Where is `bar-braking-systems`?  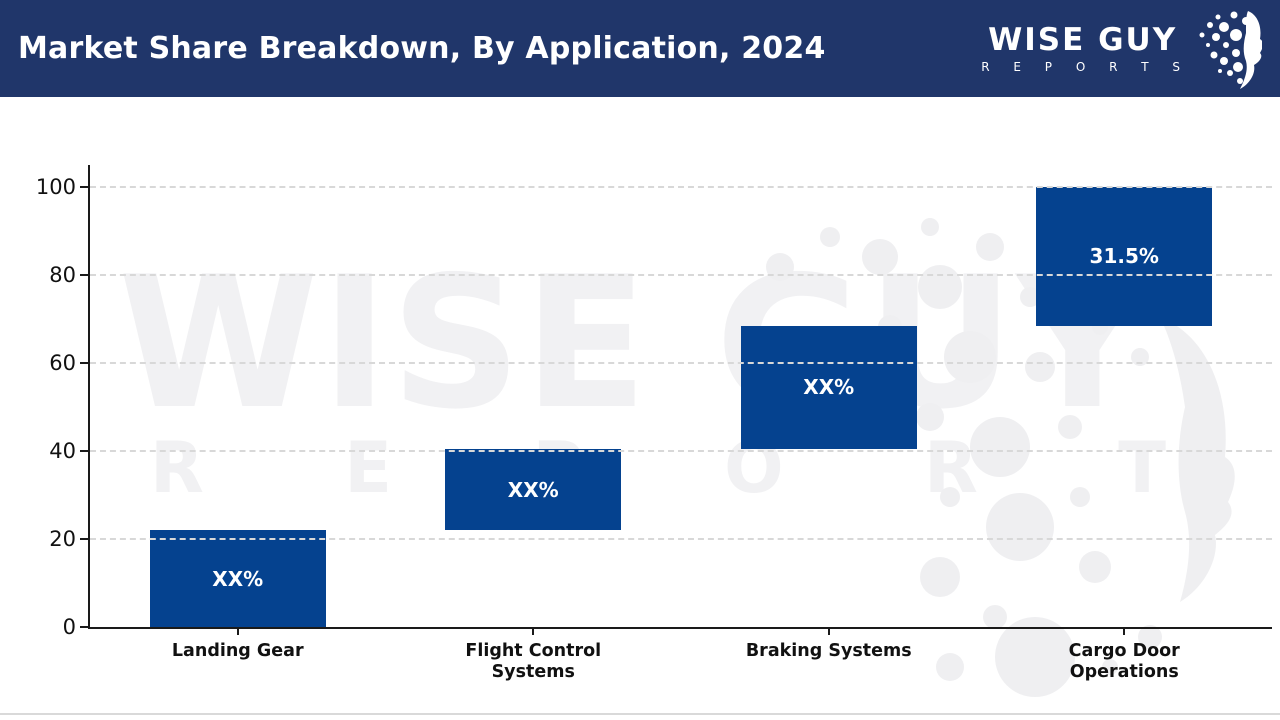 bar-braking-systems is located at coordinates (828, 387).